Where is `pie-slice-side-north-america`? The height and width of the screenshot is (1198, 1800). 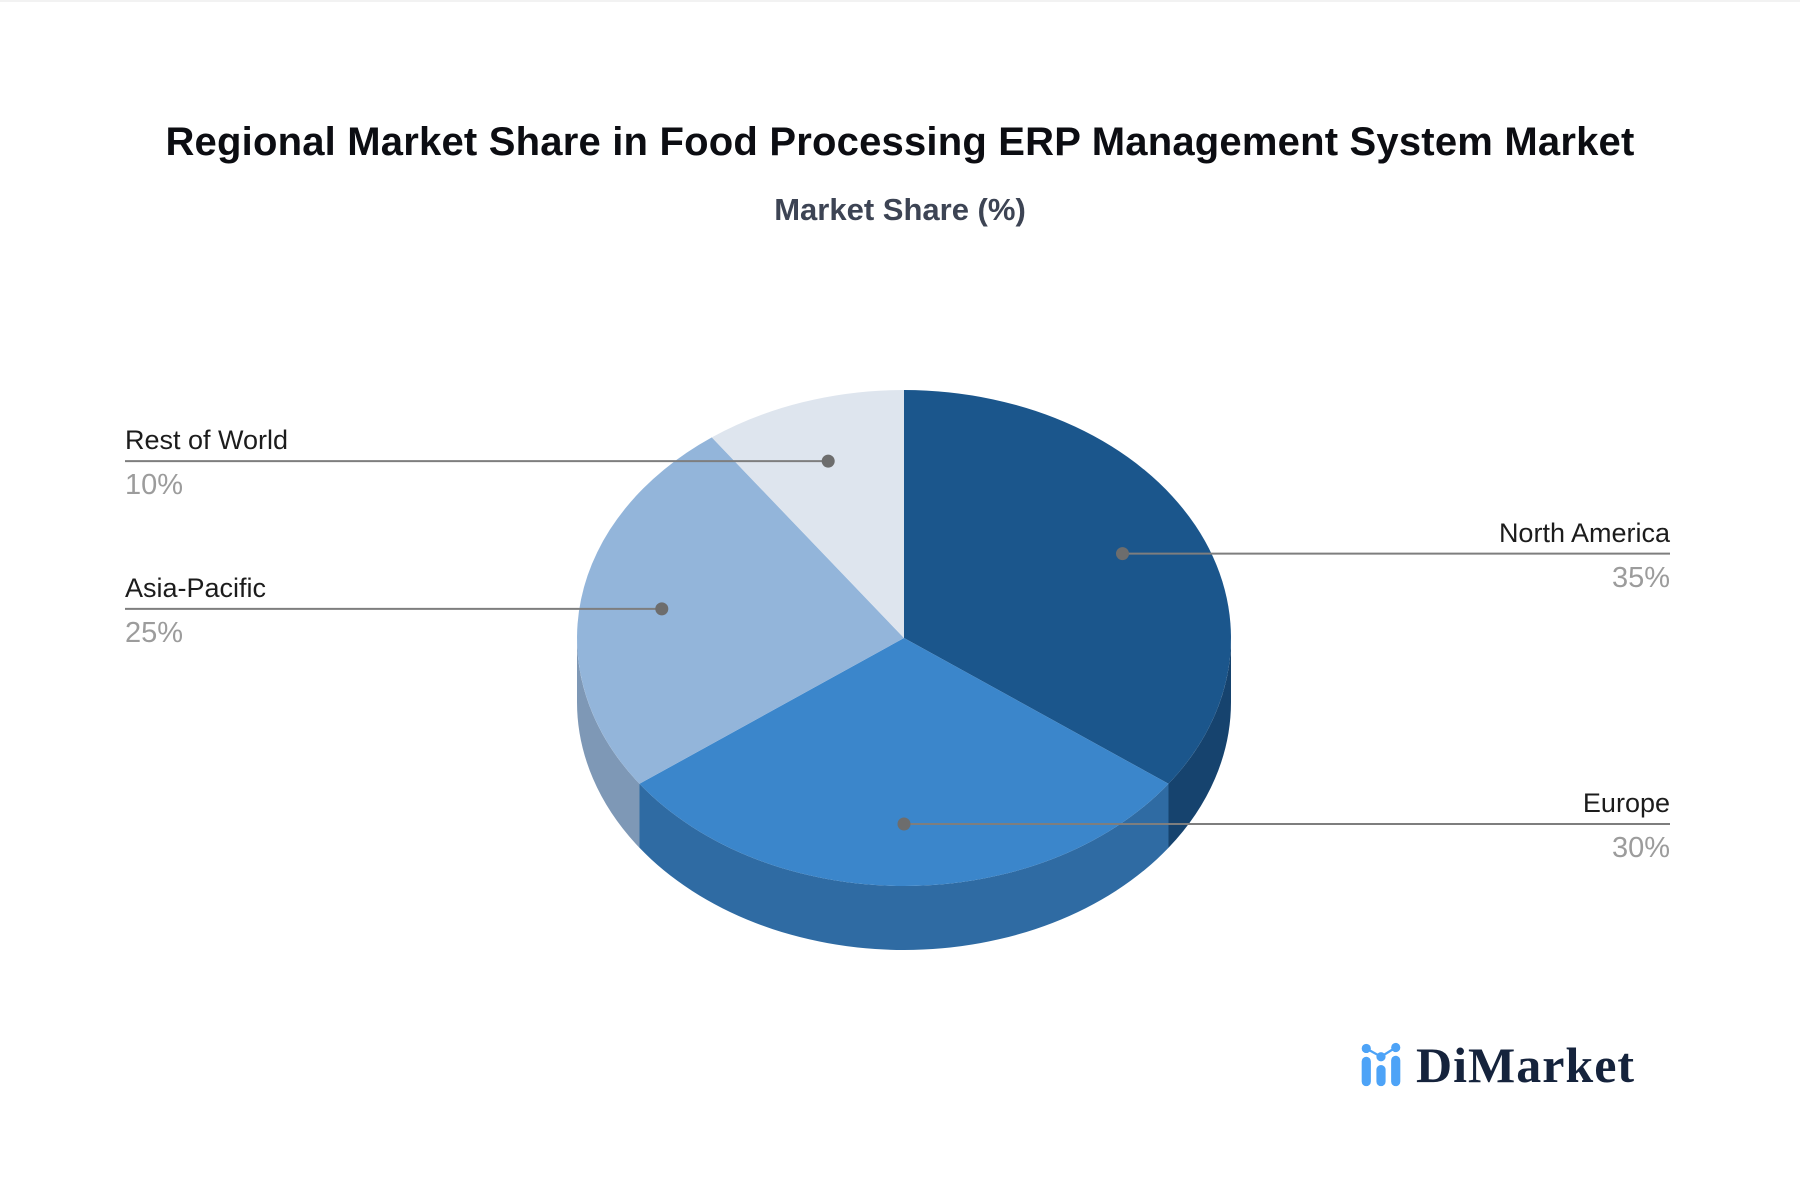
pie-slice-side-north-america is located at coordinates (1199, 743).